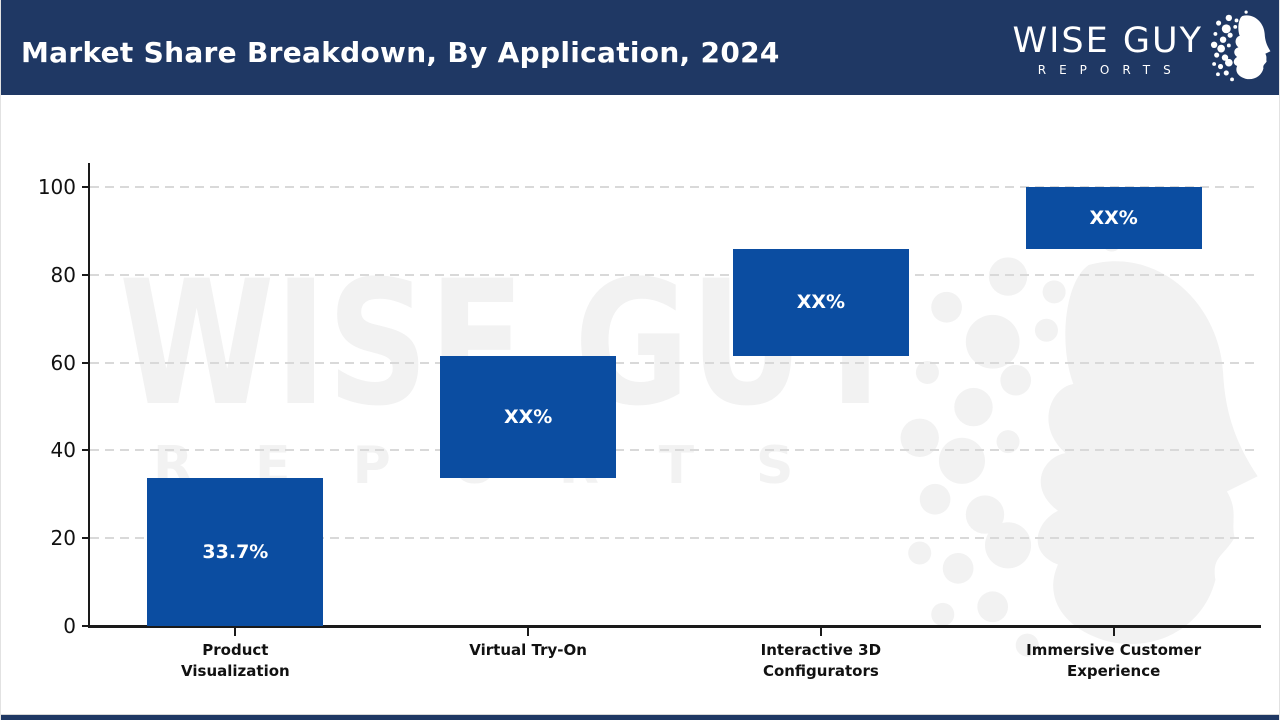 This screenshot has width=1280, height=720. What do you see at coordinates (56, 187) in the screenshot?
I see `y-tick-label-100: 100` at bounding box center [56, 187].